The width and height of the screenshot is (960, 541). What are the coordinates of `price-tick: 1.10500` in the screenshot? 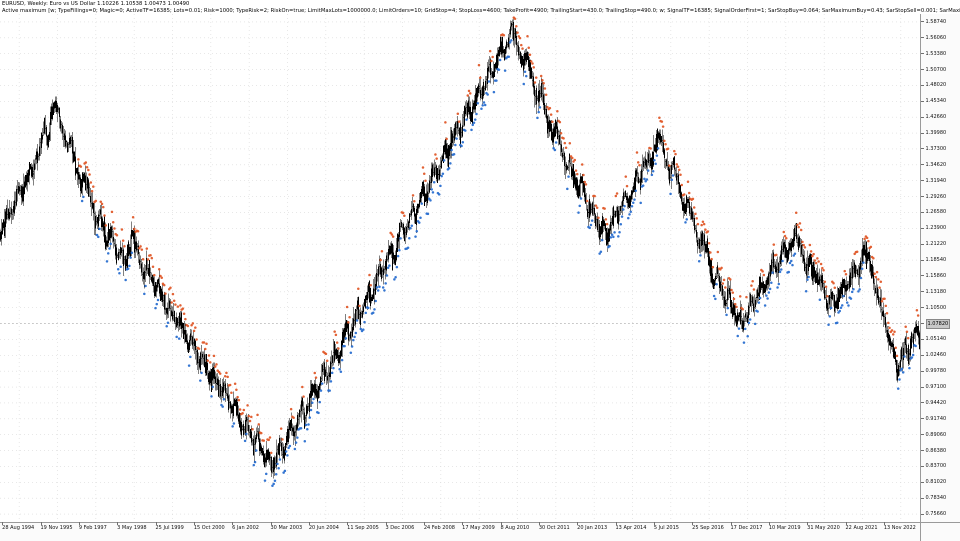 It's located at (940, 308).